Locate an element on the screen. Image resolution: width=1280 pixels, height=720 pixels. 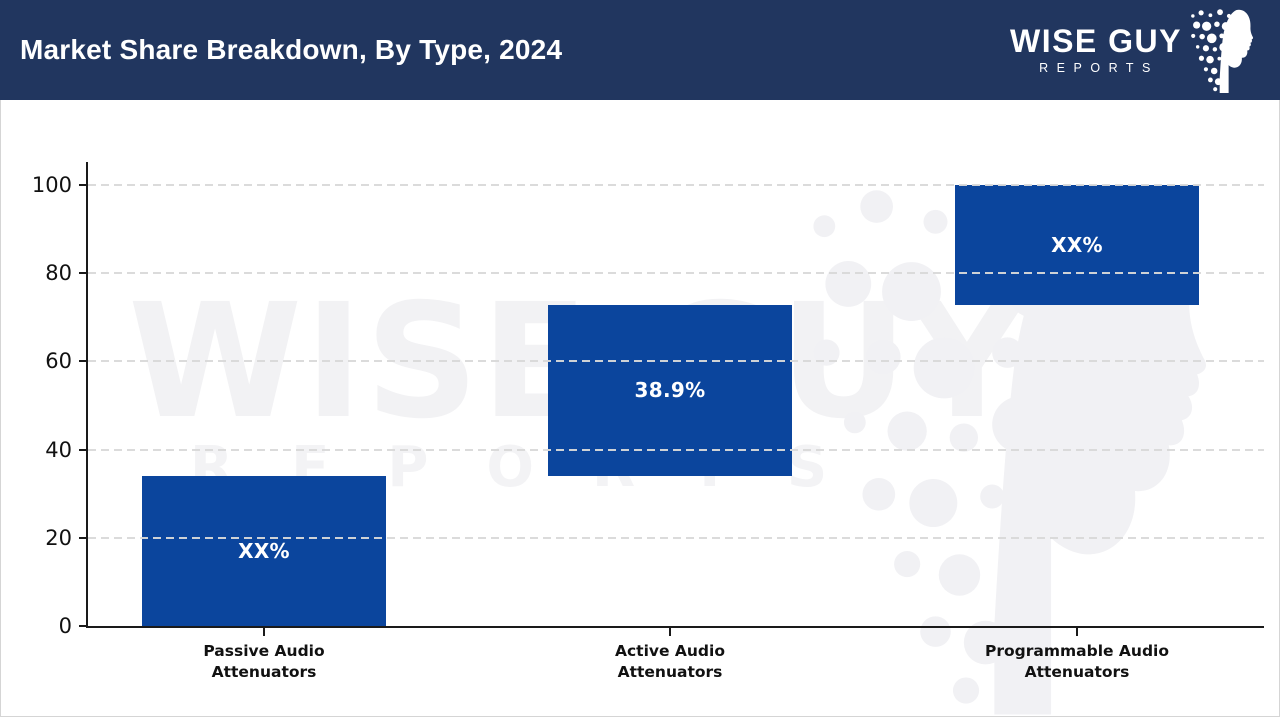
x-category-label-active-audio-attenuators: Active Audio Attenuators is located at coordinates (670, 662).